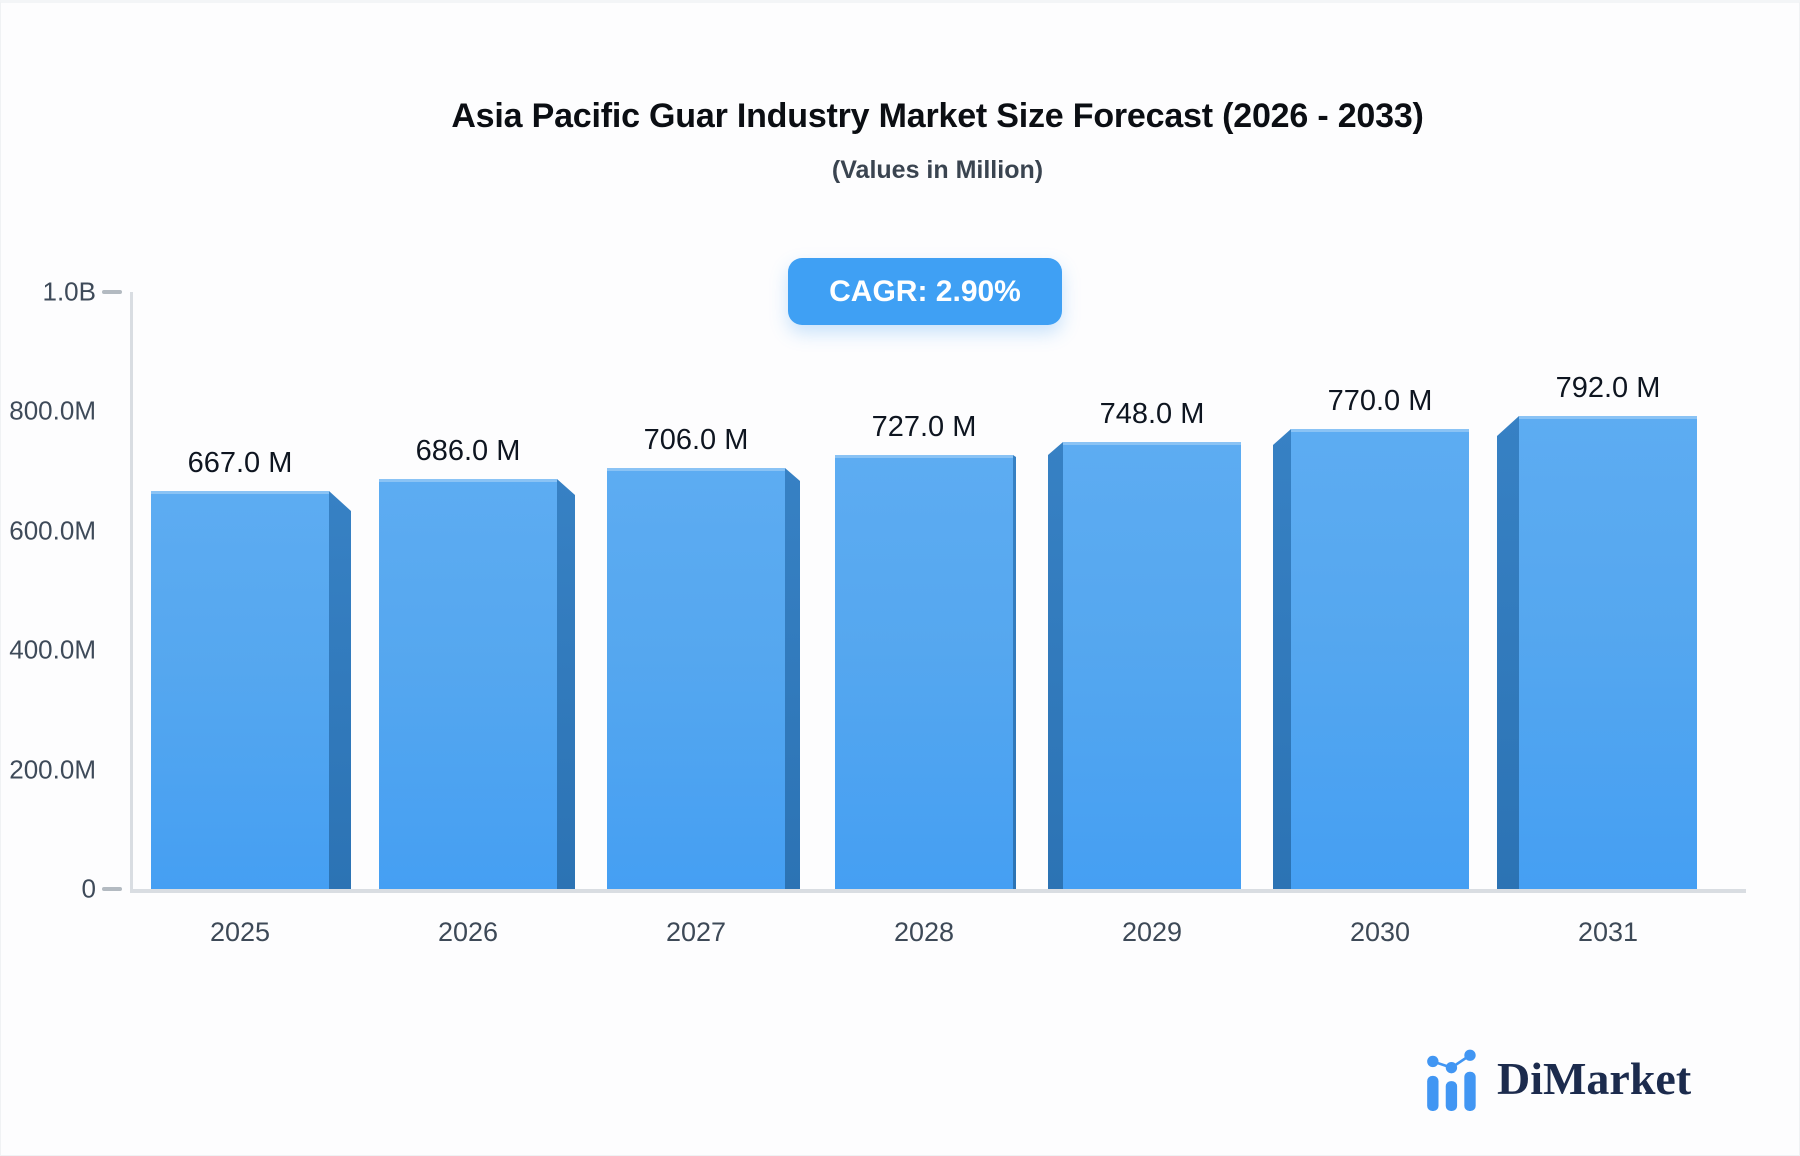 The height and width of the screenshot is (1156, 1800). What do you see at coordinates (240, 463) in the screenshot?
I see `bar-value-label-2025: 667.0 M` at bounding box center [240, 463].